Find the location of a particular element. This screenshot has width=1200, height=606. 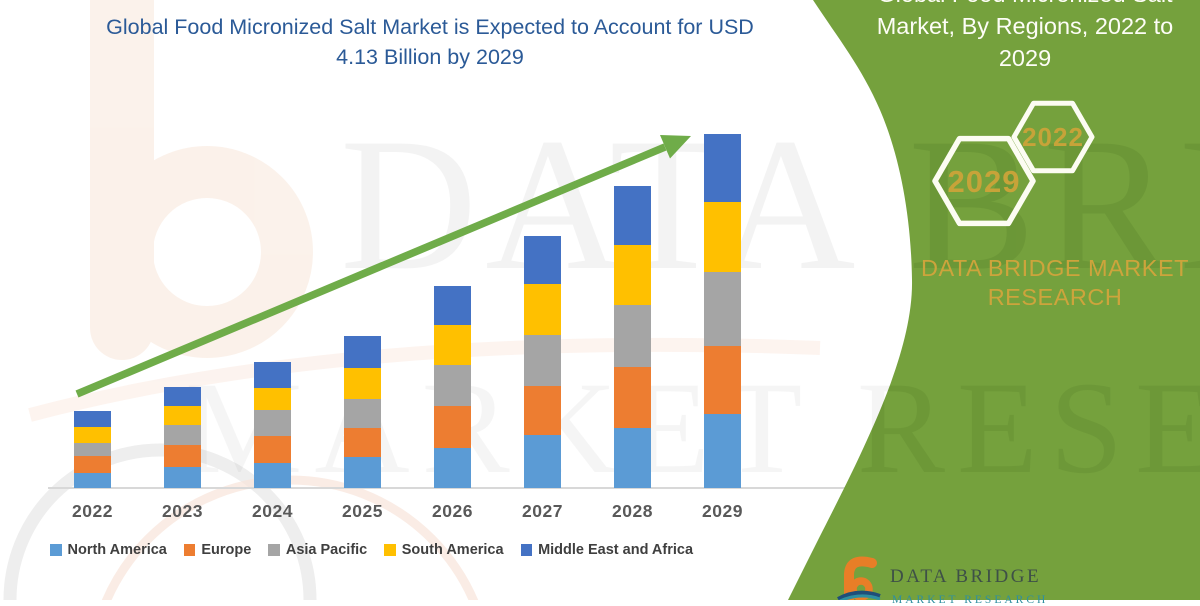

hexagon-2022 is located at coordinates (1053, 137).